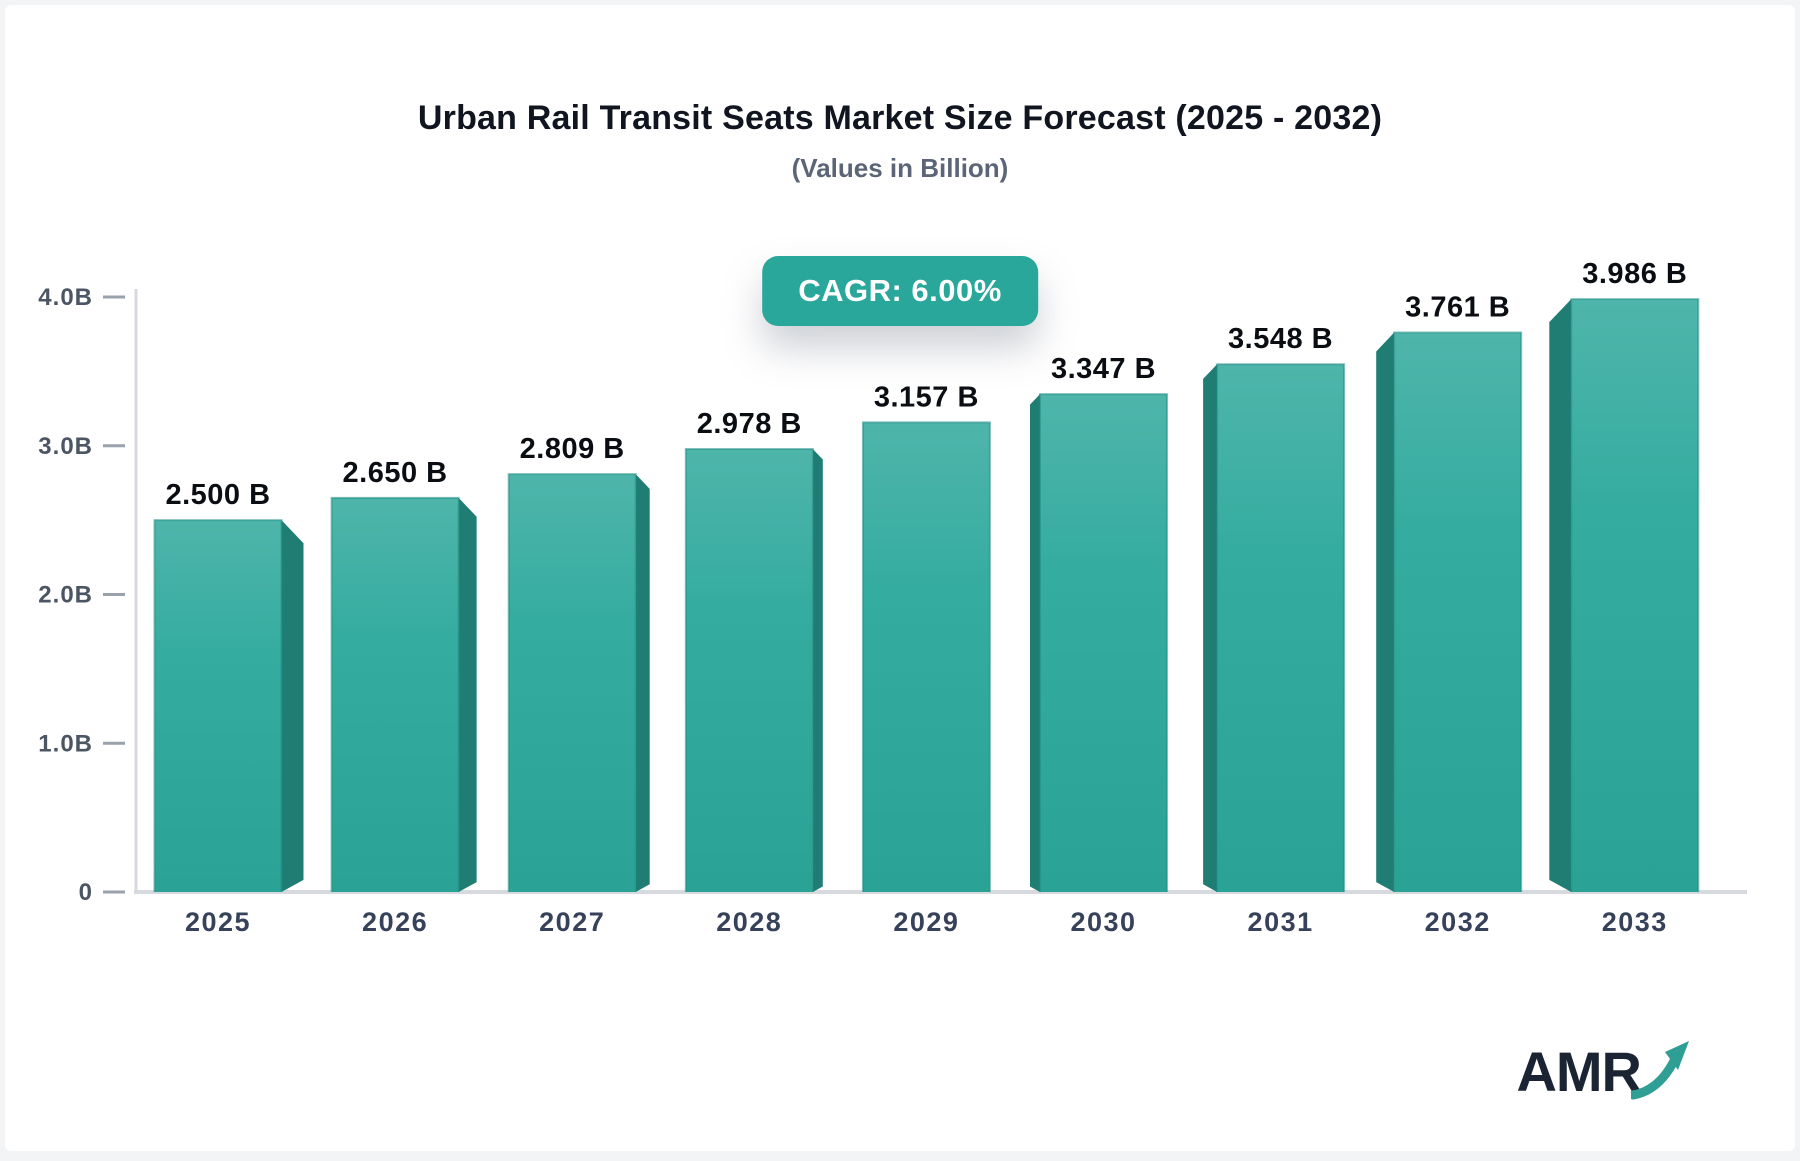 Image resolution: width=1800 pixels, height=1161 pixels. I want to click on bar-2031, so click(1281, 628).